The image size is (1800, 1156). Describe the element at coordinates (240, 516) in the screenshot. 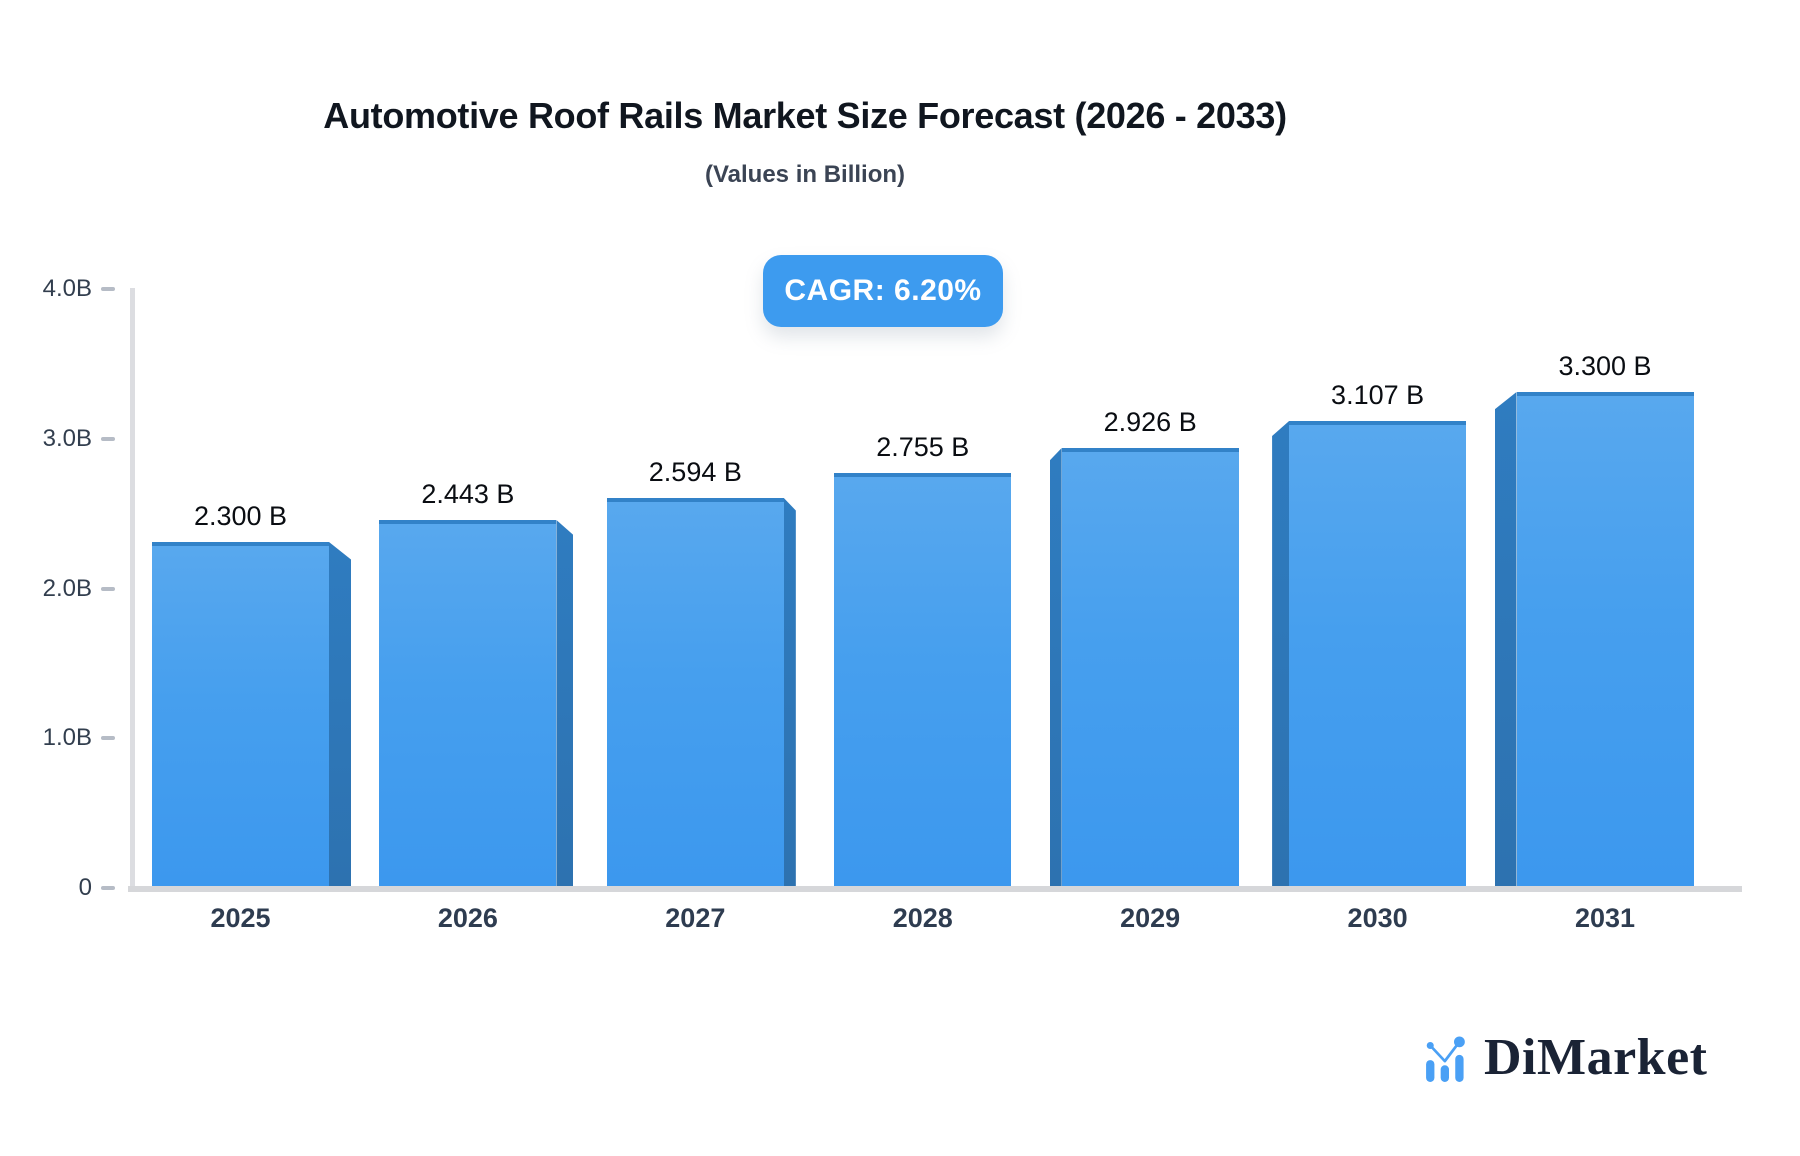

I see `bar-value-label: 2.300 B` at that location.